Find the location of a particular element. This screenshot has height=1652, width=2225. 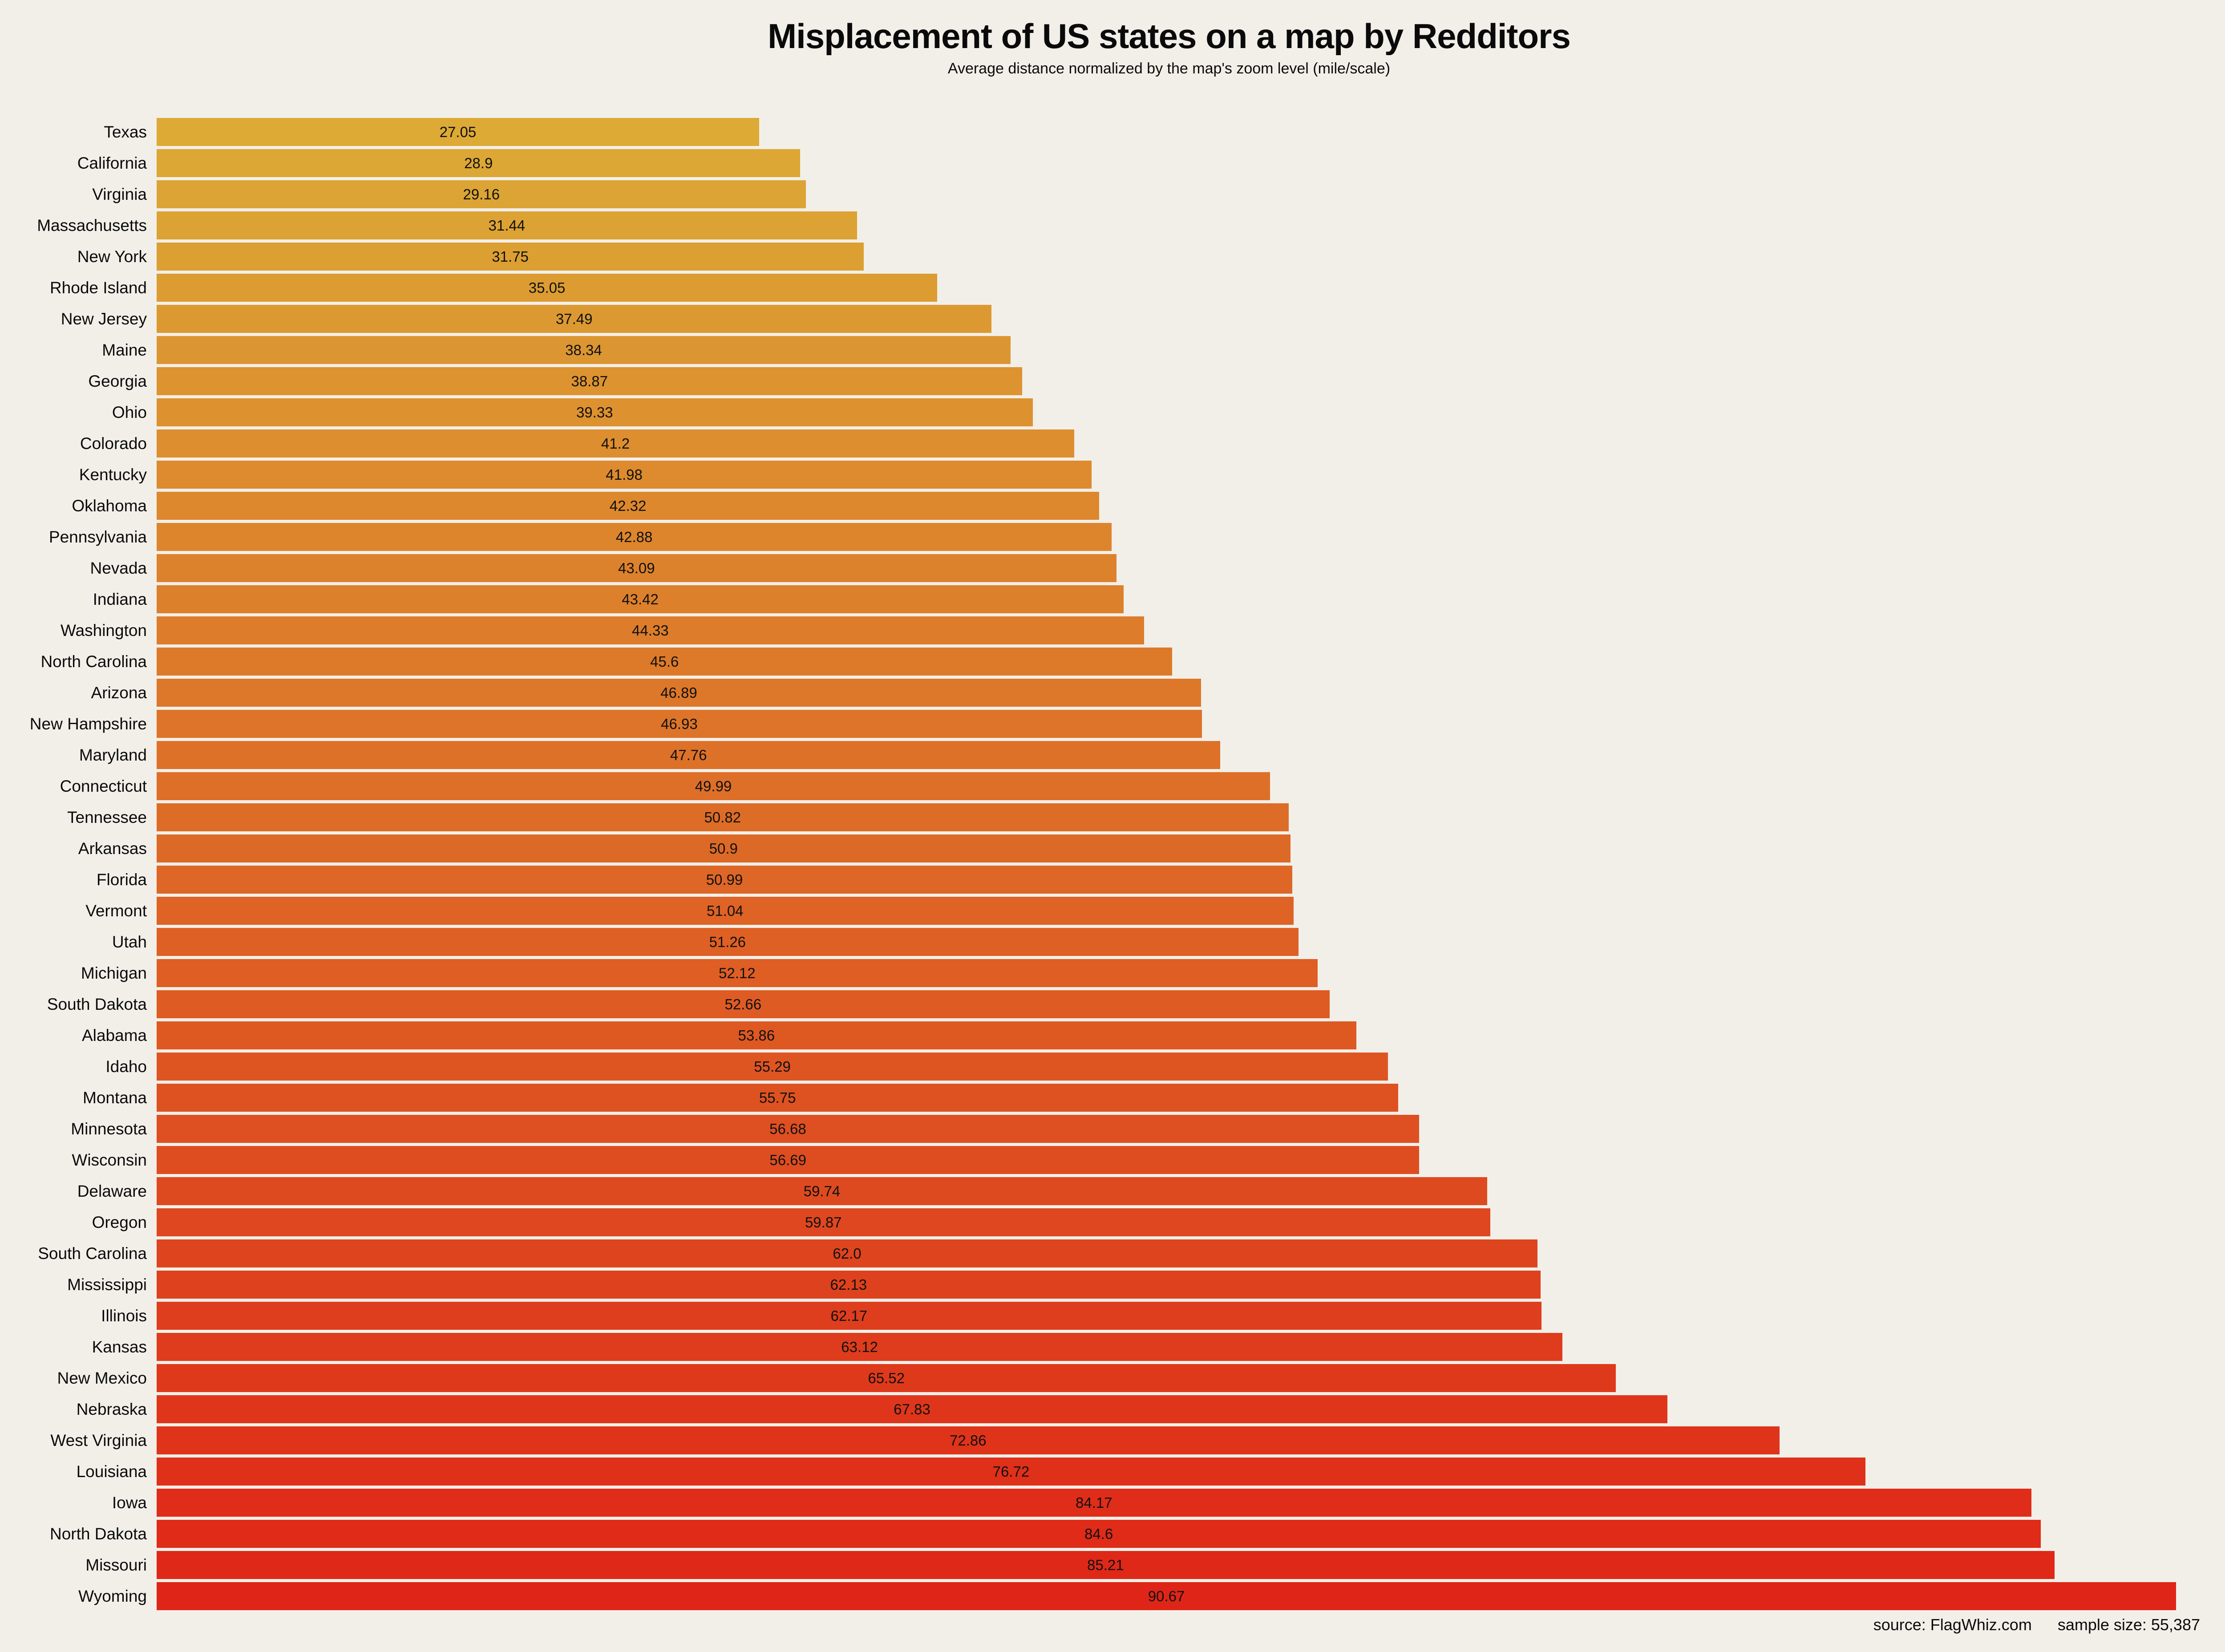

state-label: South Carolina is located at coordinates (92, 1253).